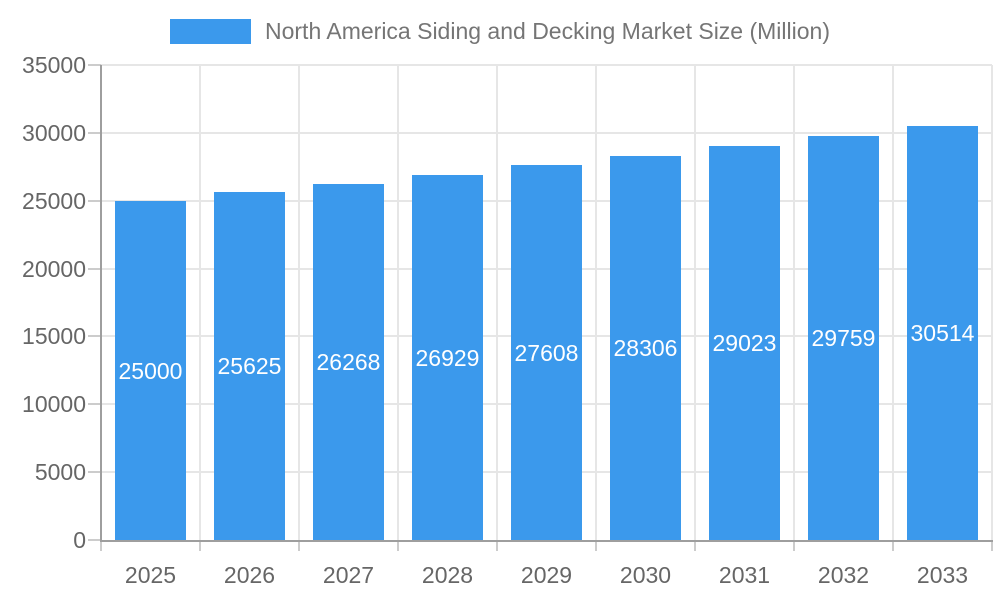 The height and width of the screenshot is (600, 1000). I want to click on y-axis-label: 35000, so click(54, 65).